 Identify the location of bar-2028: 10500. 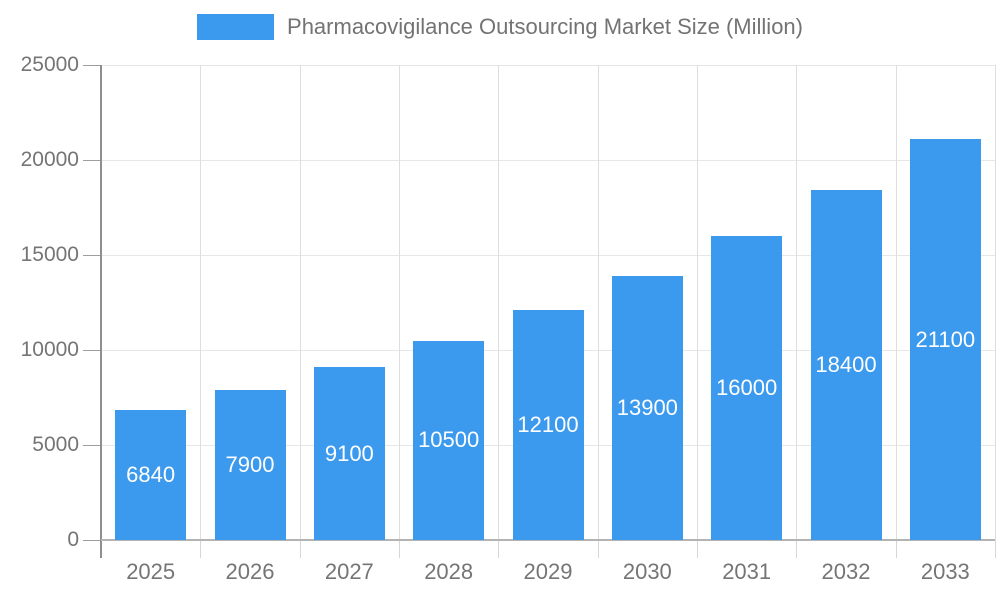
(449, 440).